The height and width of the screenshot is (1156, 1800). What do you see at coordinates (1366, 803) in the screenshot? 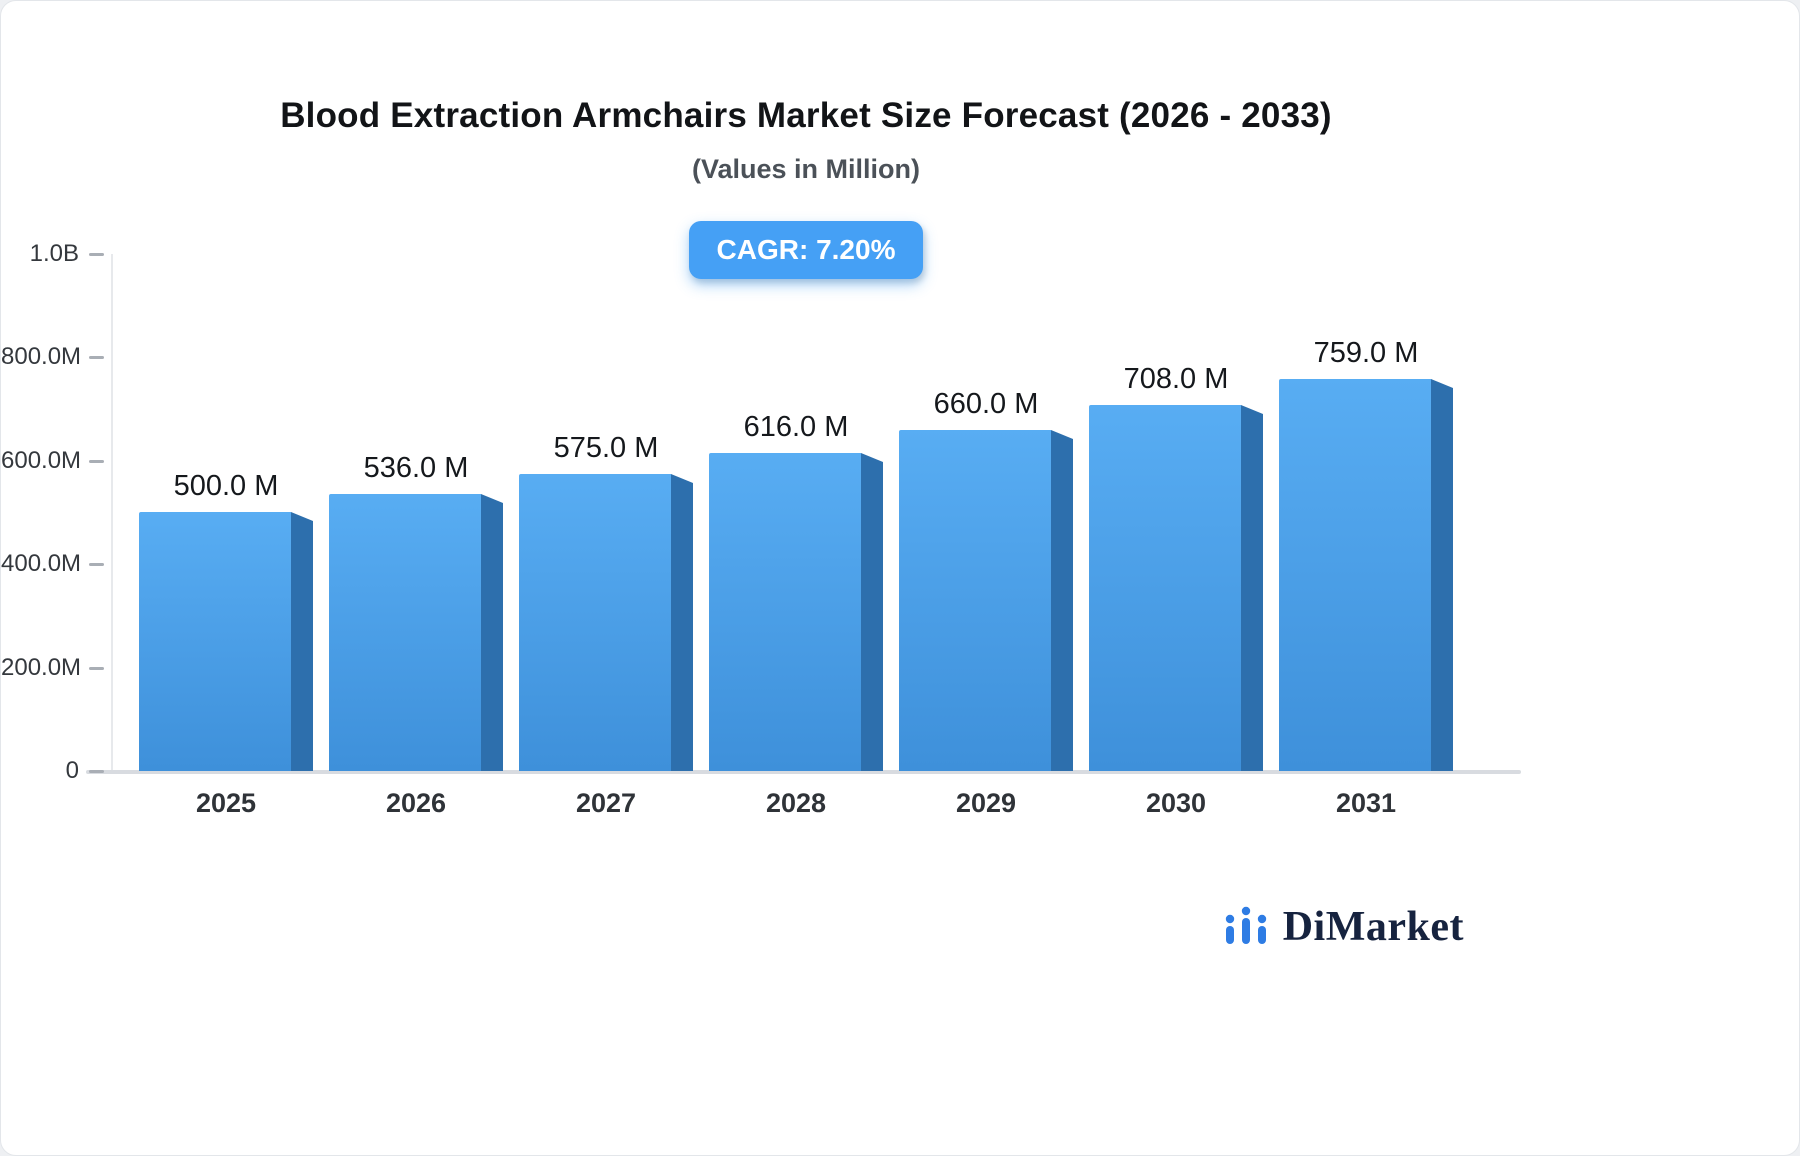
I see `x-axis-label: 2031` at bounding box center [1366, 803].